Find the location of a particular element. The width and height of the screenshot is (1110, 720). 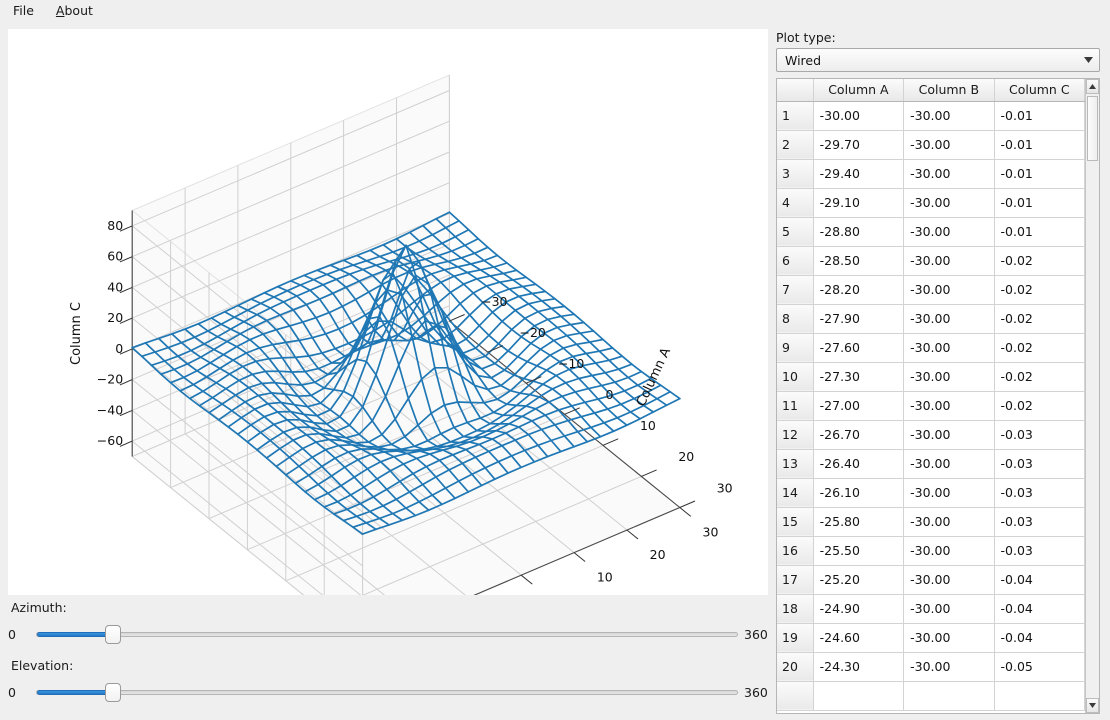

table-vertical-scrollbar is located at coordinates (1092, 396).